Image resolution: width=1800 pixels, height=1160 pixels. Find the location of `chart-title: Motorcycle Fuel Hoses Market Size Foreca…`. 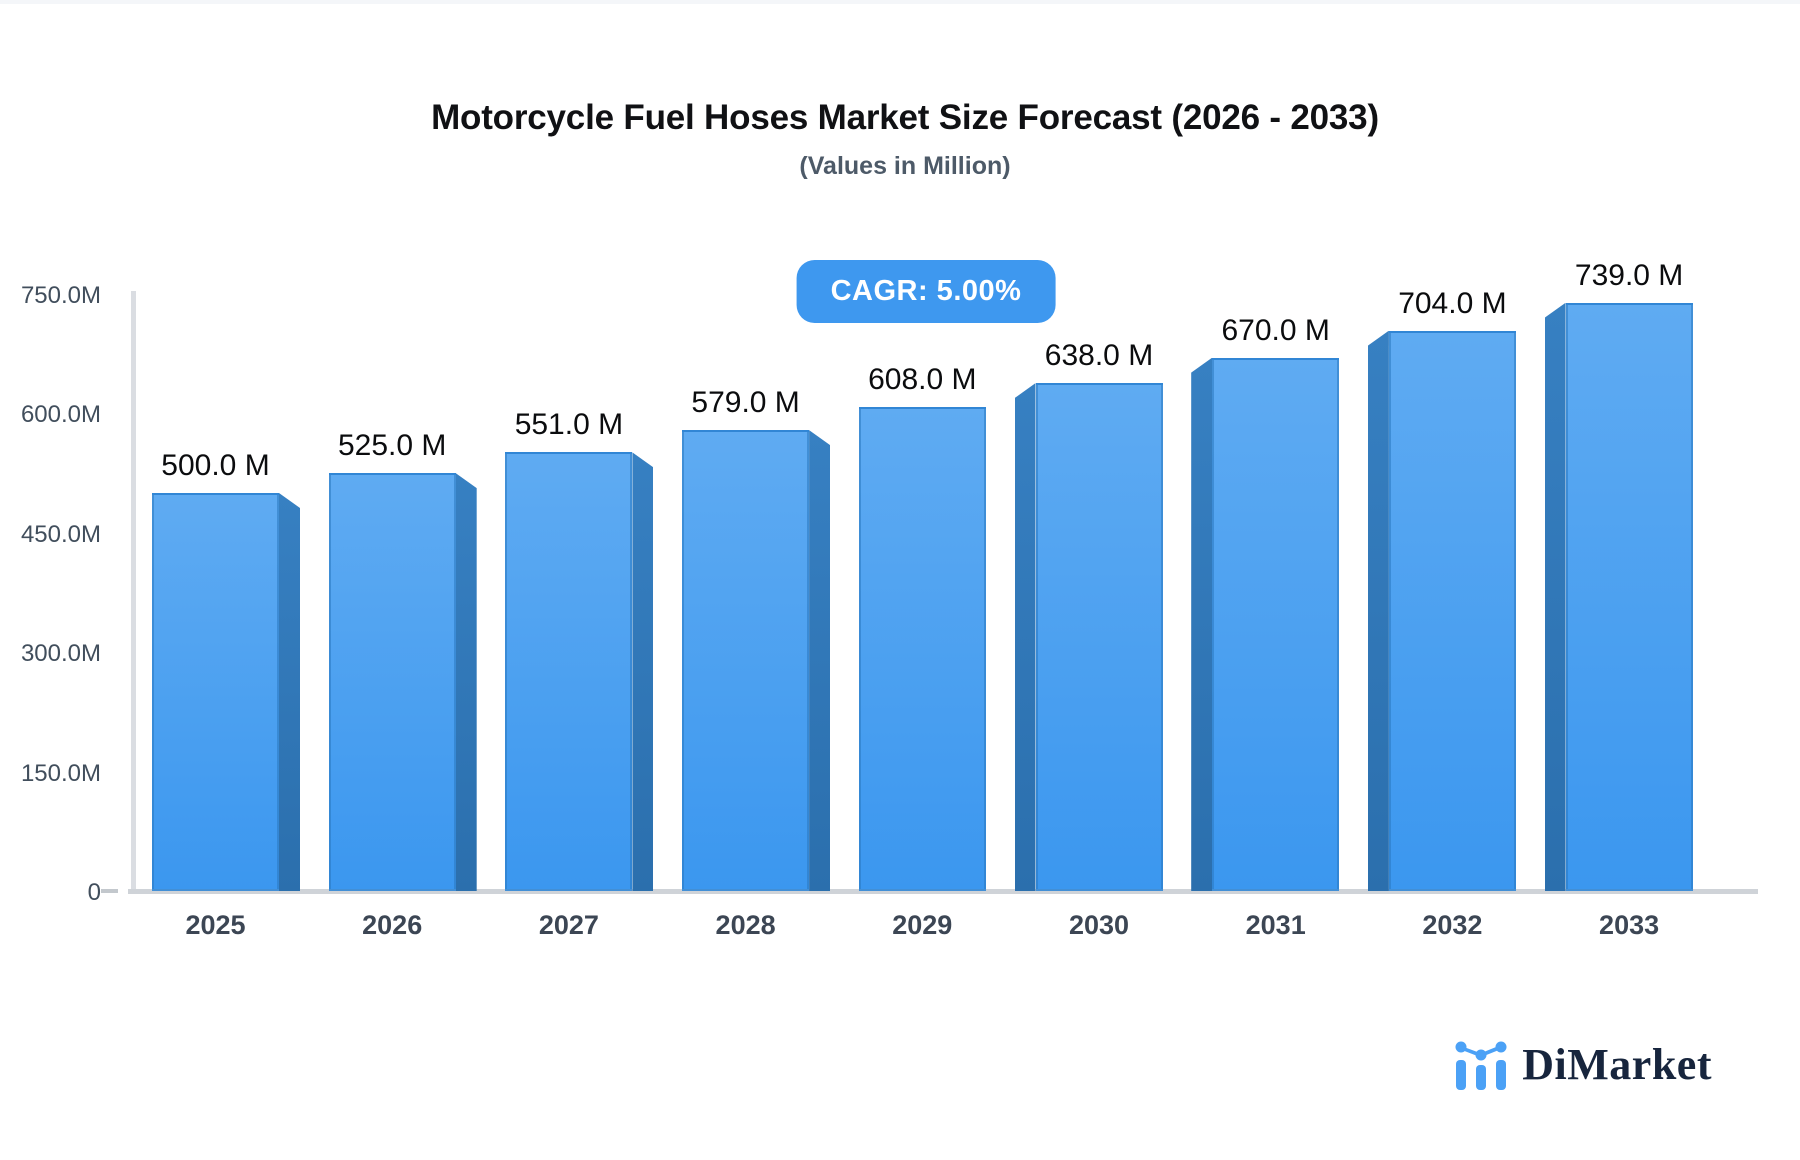

chart-title: Motorcycle Fuel Hoses Market Size Foreca… is located at coordinates (905, 117).